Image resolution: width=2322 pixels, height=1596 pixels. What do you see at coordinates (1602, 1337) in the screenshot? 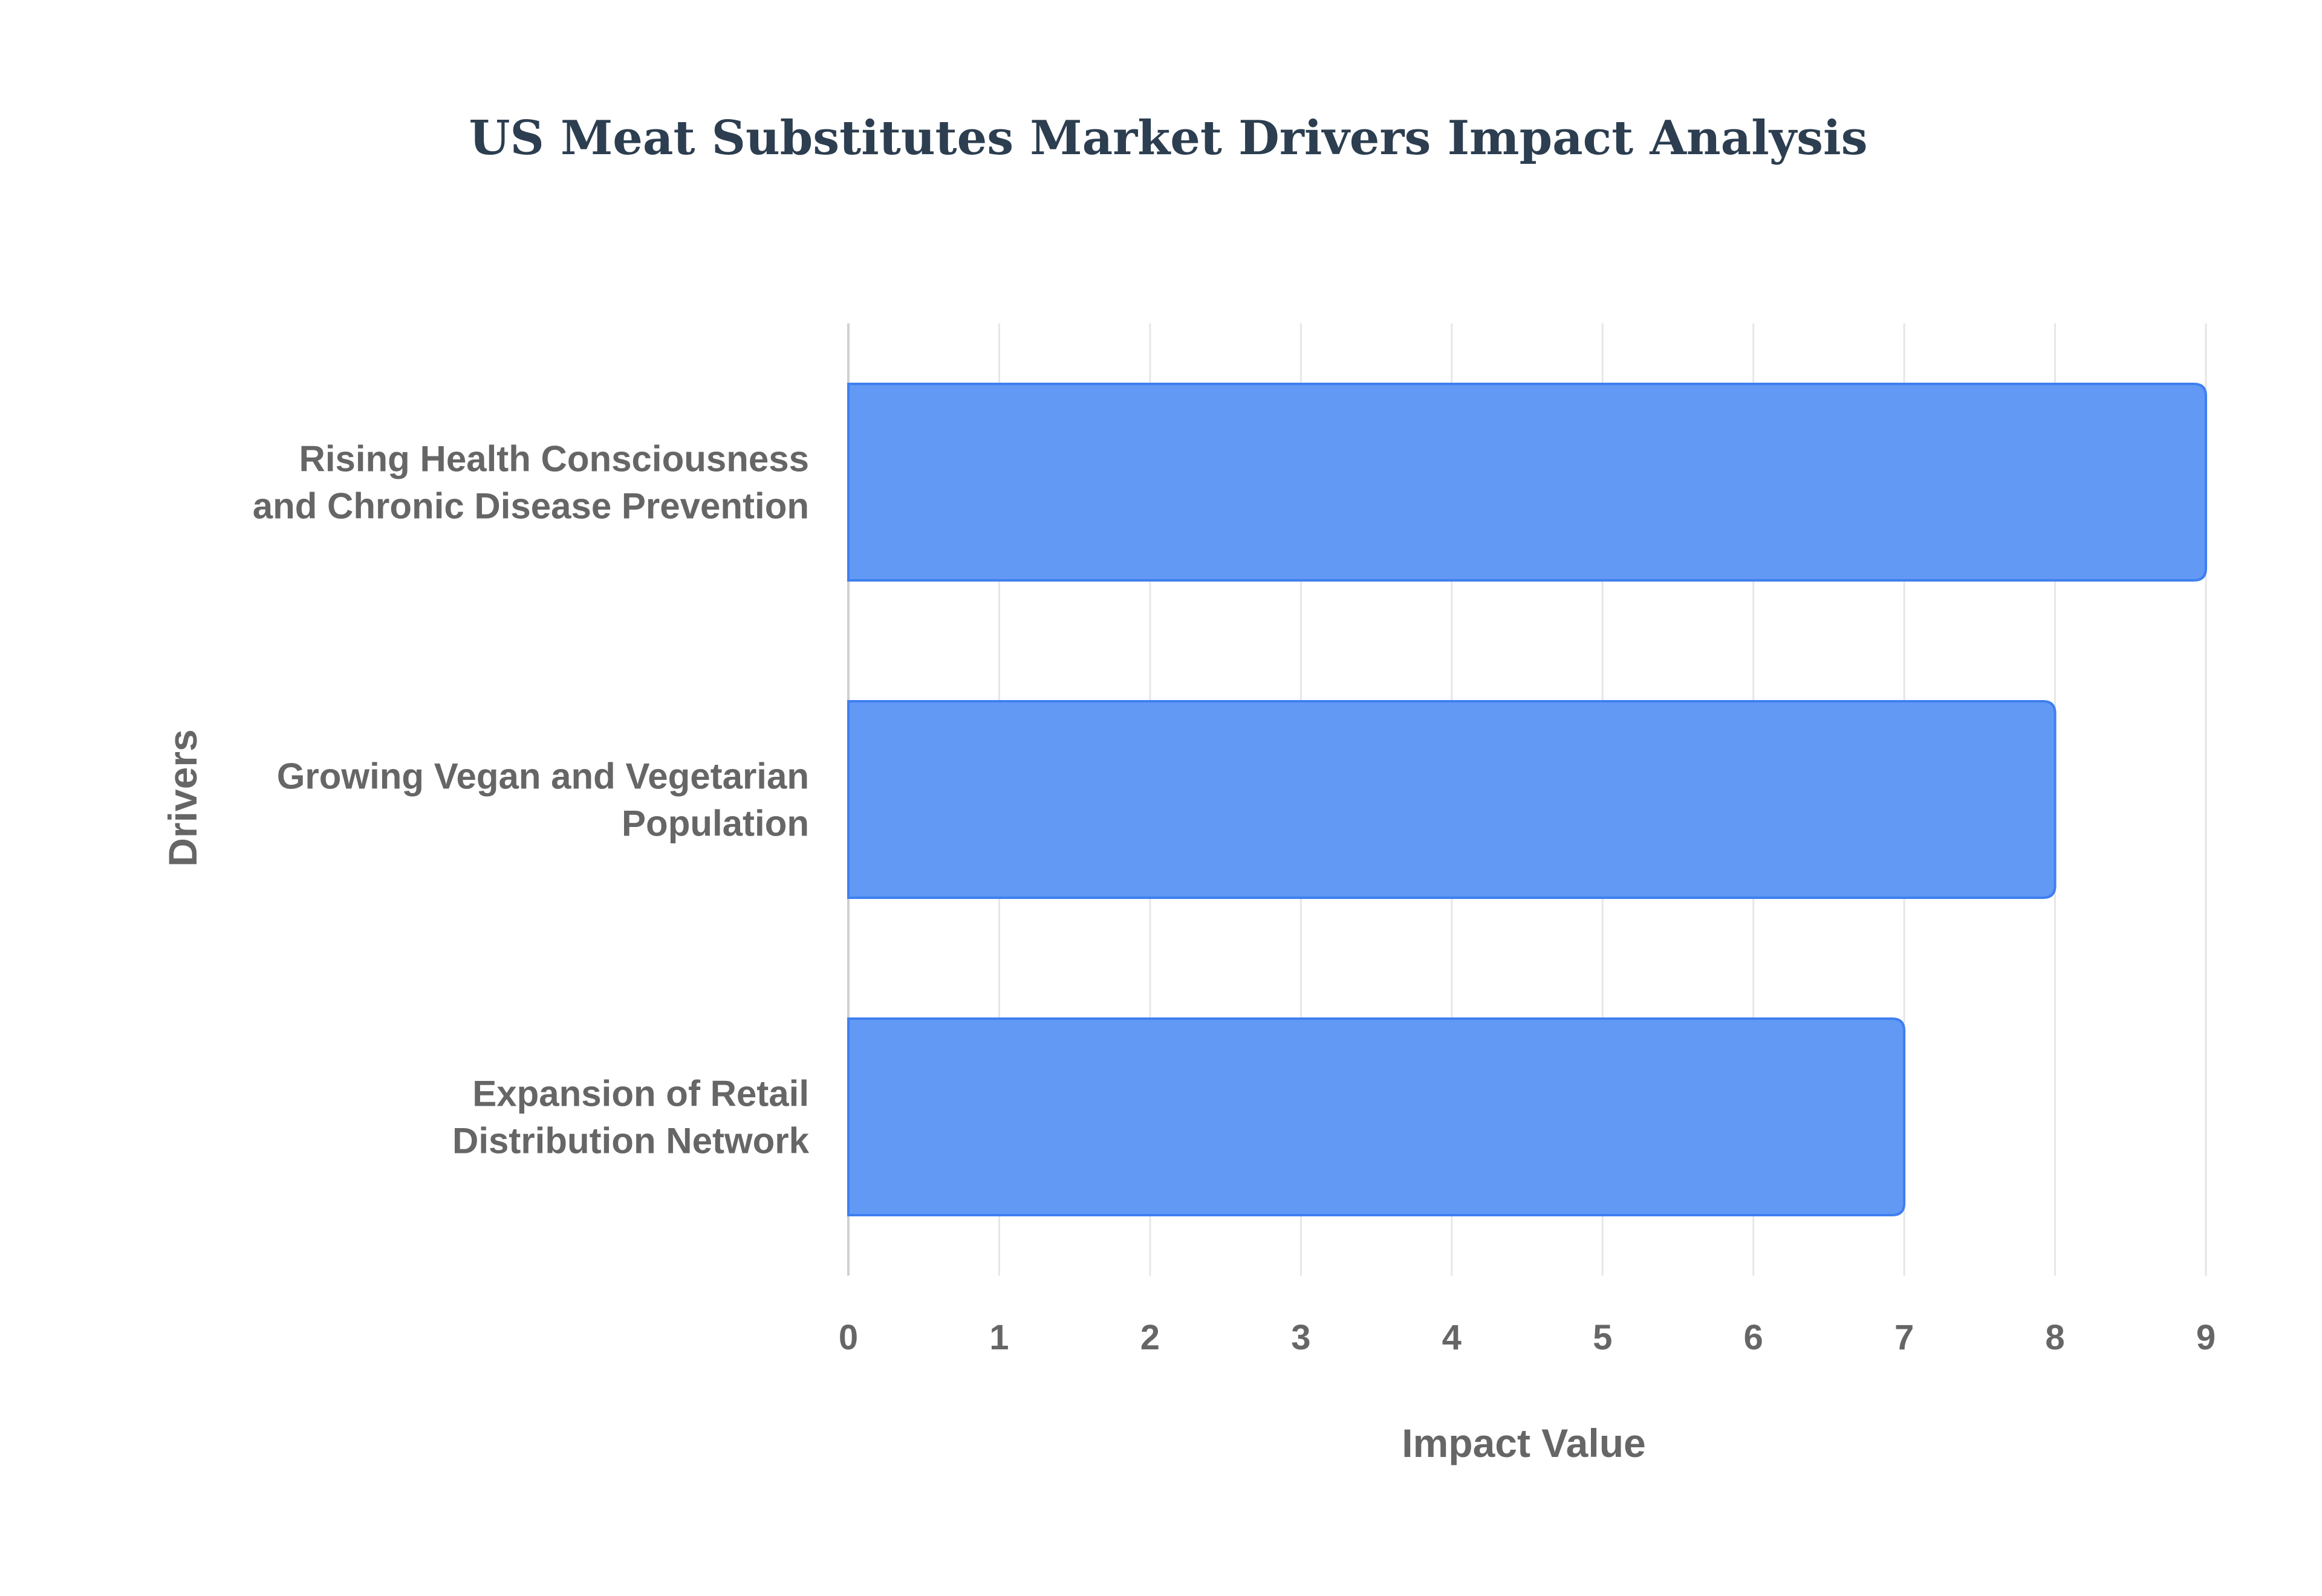
I see `x-tick-label: 5` at bounding box center [1602, 1337].